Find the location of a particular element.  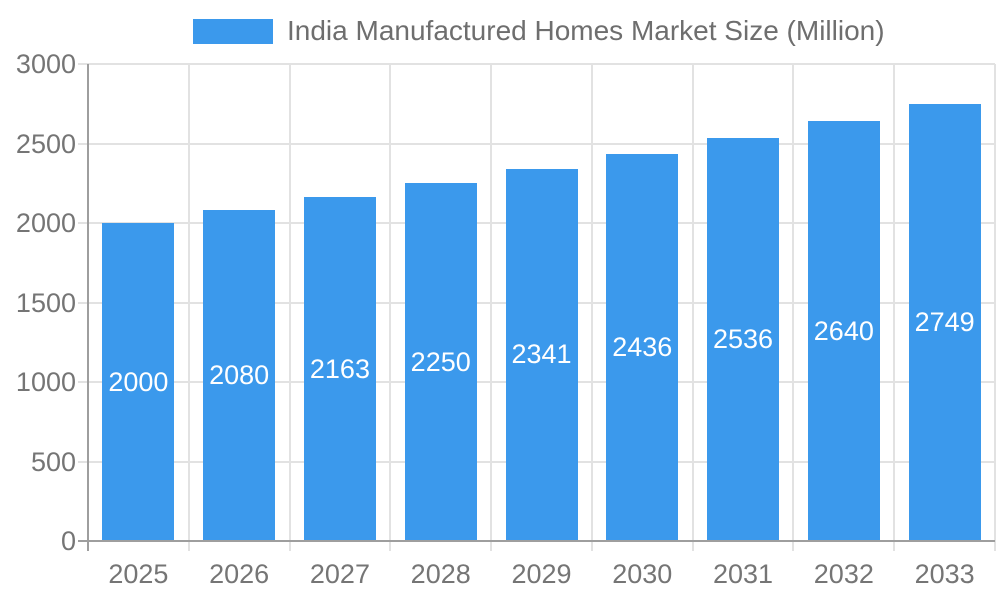

y-axis-label: 1500 is located at coordinates (45, 302).